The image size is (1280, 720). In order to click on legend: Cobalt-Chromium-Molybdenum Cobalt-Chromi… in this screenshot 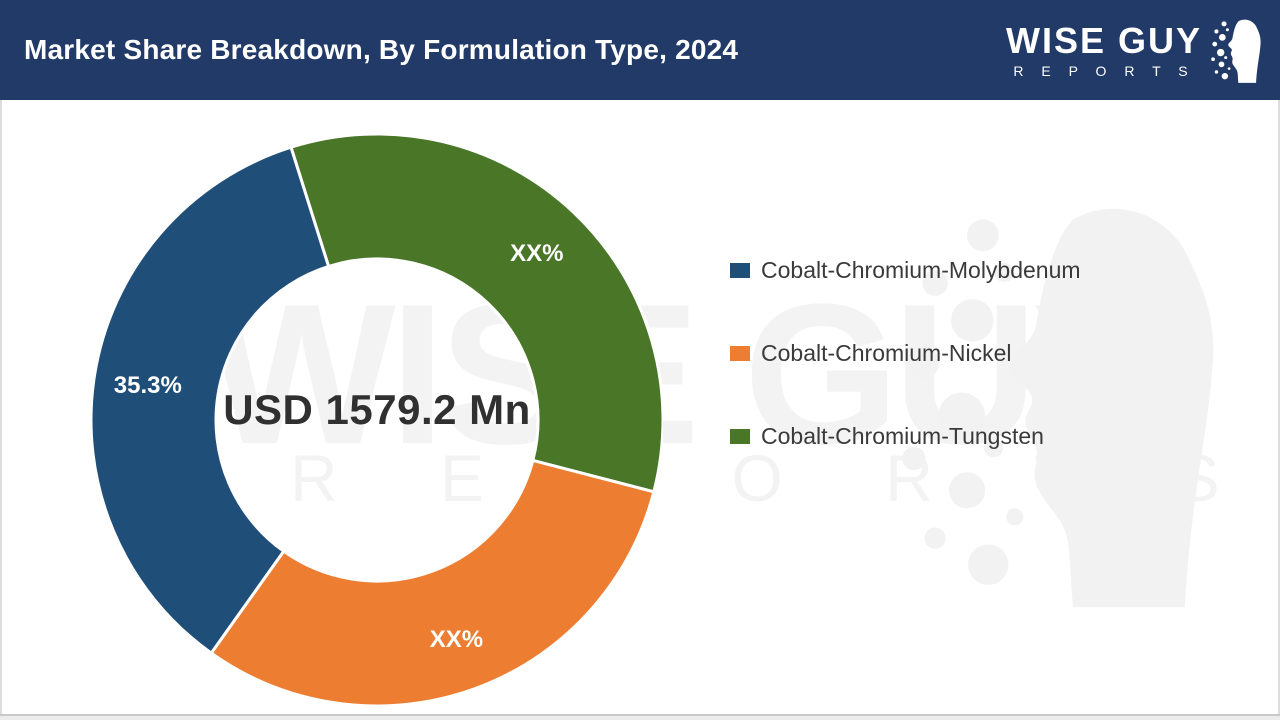, I will do `click(905, 353)`.